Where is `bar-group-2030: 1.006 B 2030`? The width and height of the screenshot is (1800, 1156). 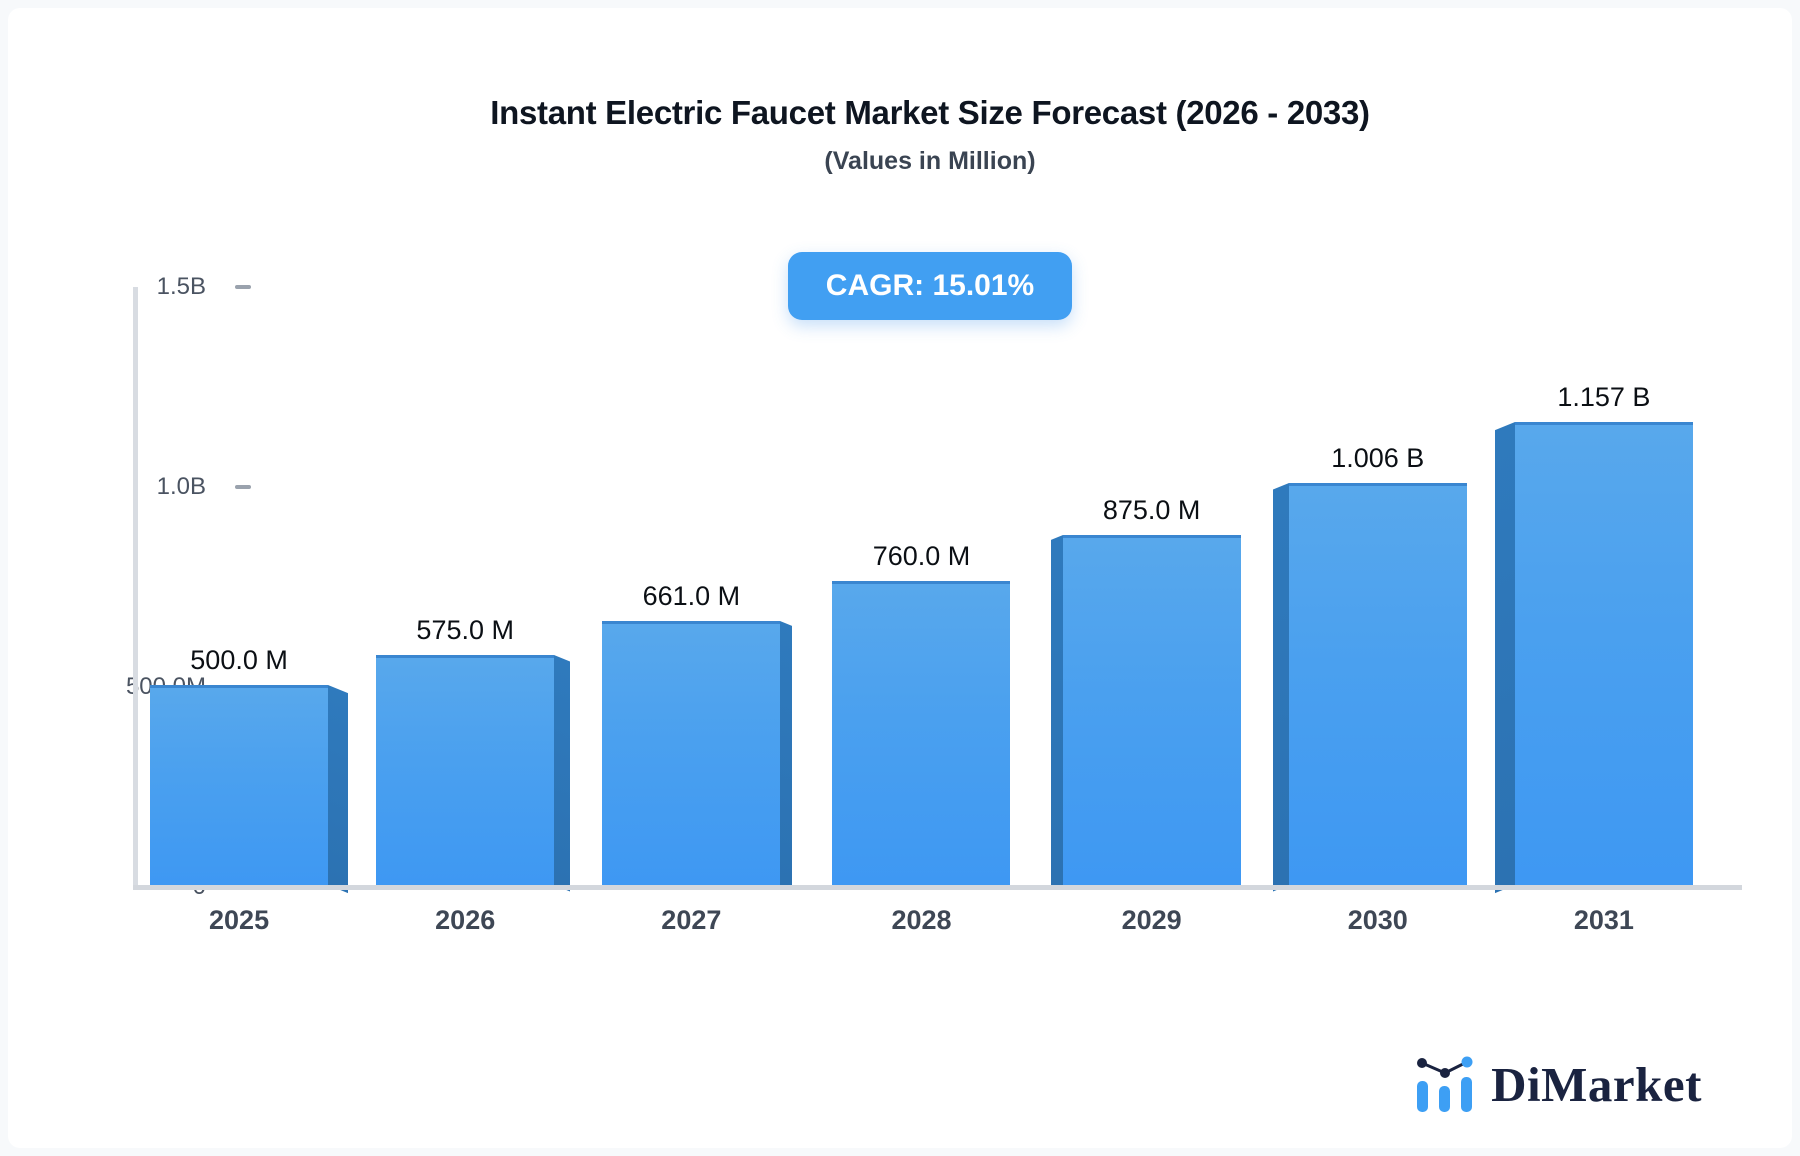 bar-group-2030: 1.006 B 2030 is located at coordinates (1369, 689).